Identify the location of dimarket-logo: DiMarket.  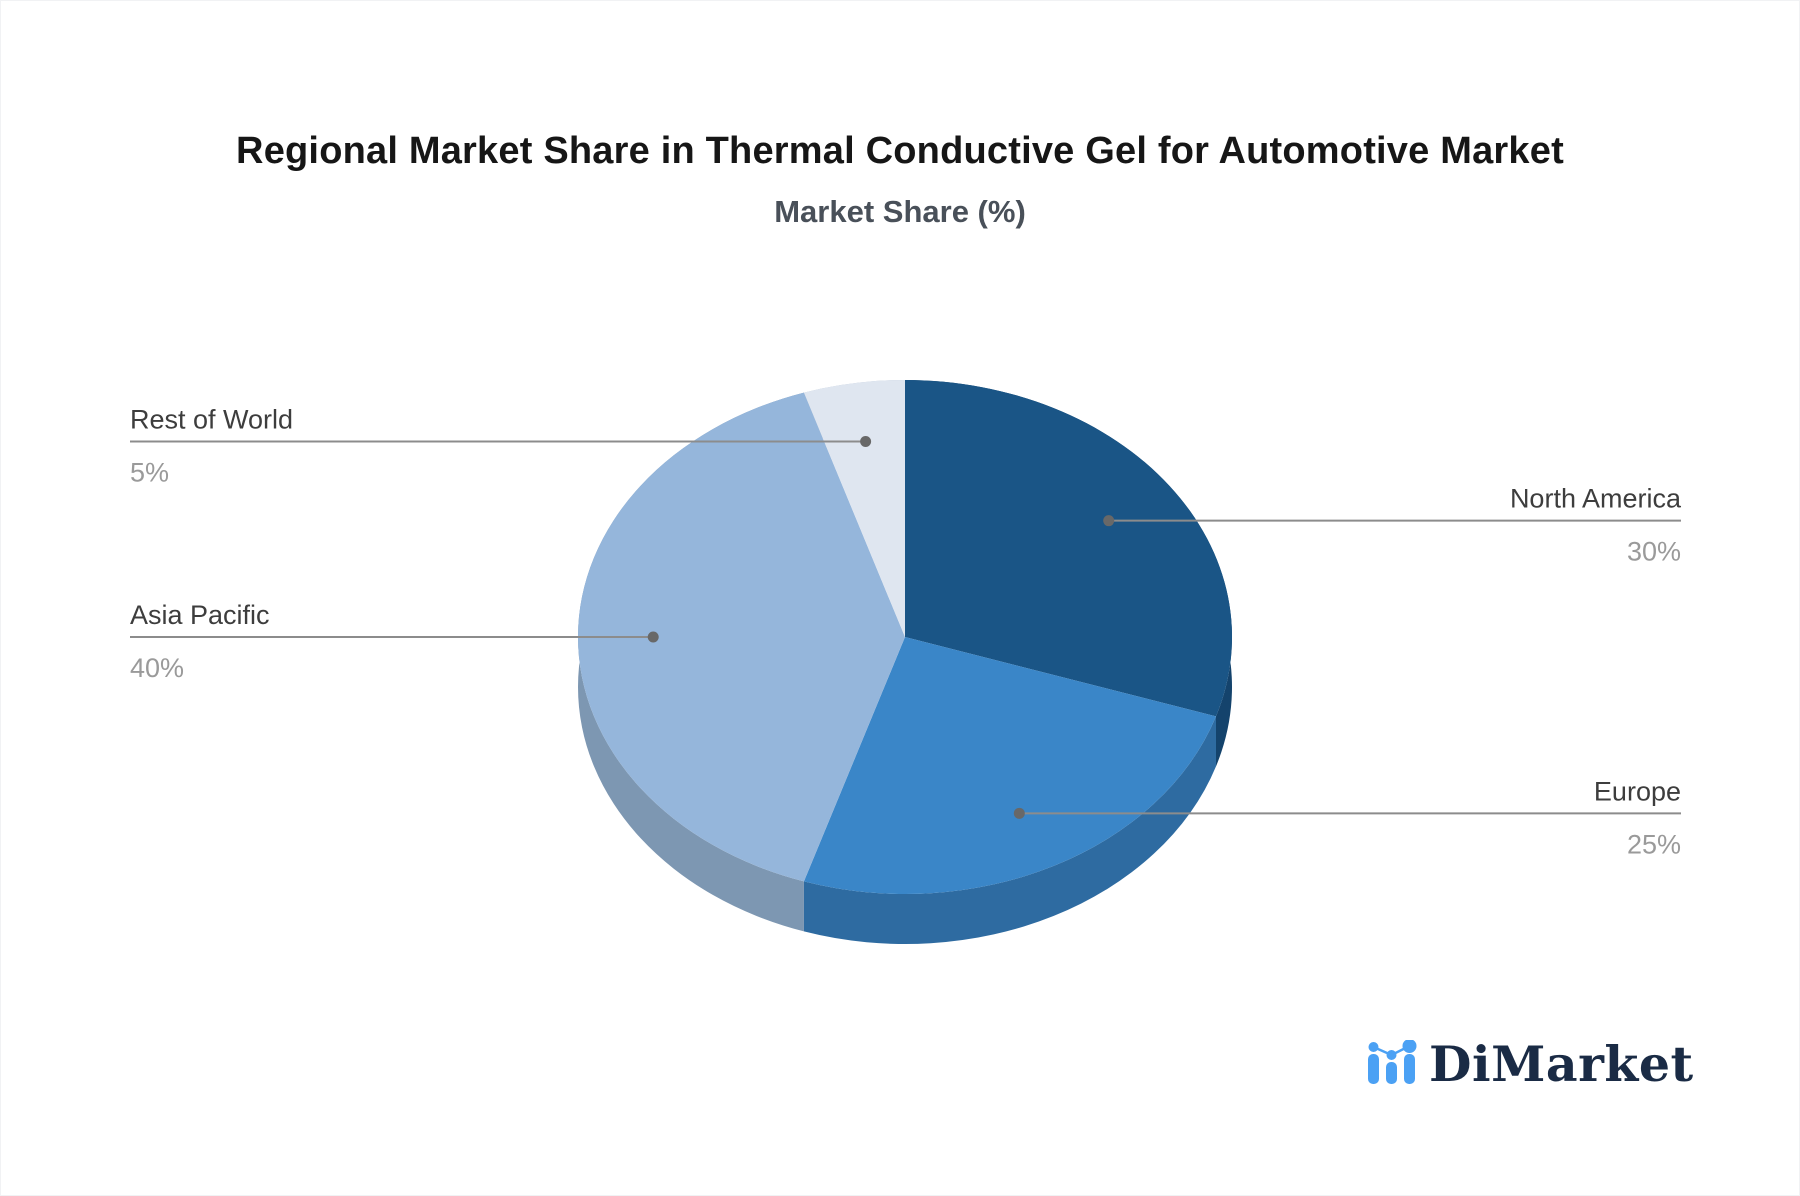
(1530, 1064).